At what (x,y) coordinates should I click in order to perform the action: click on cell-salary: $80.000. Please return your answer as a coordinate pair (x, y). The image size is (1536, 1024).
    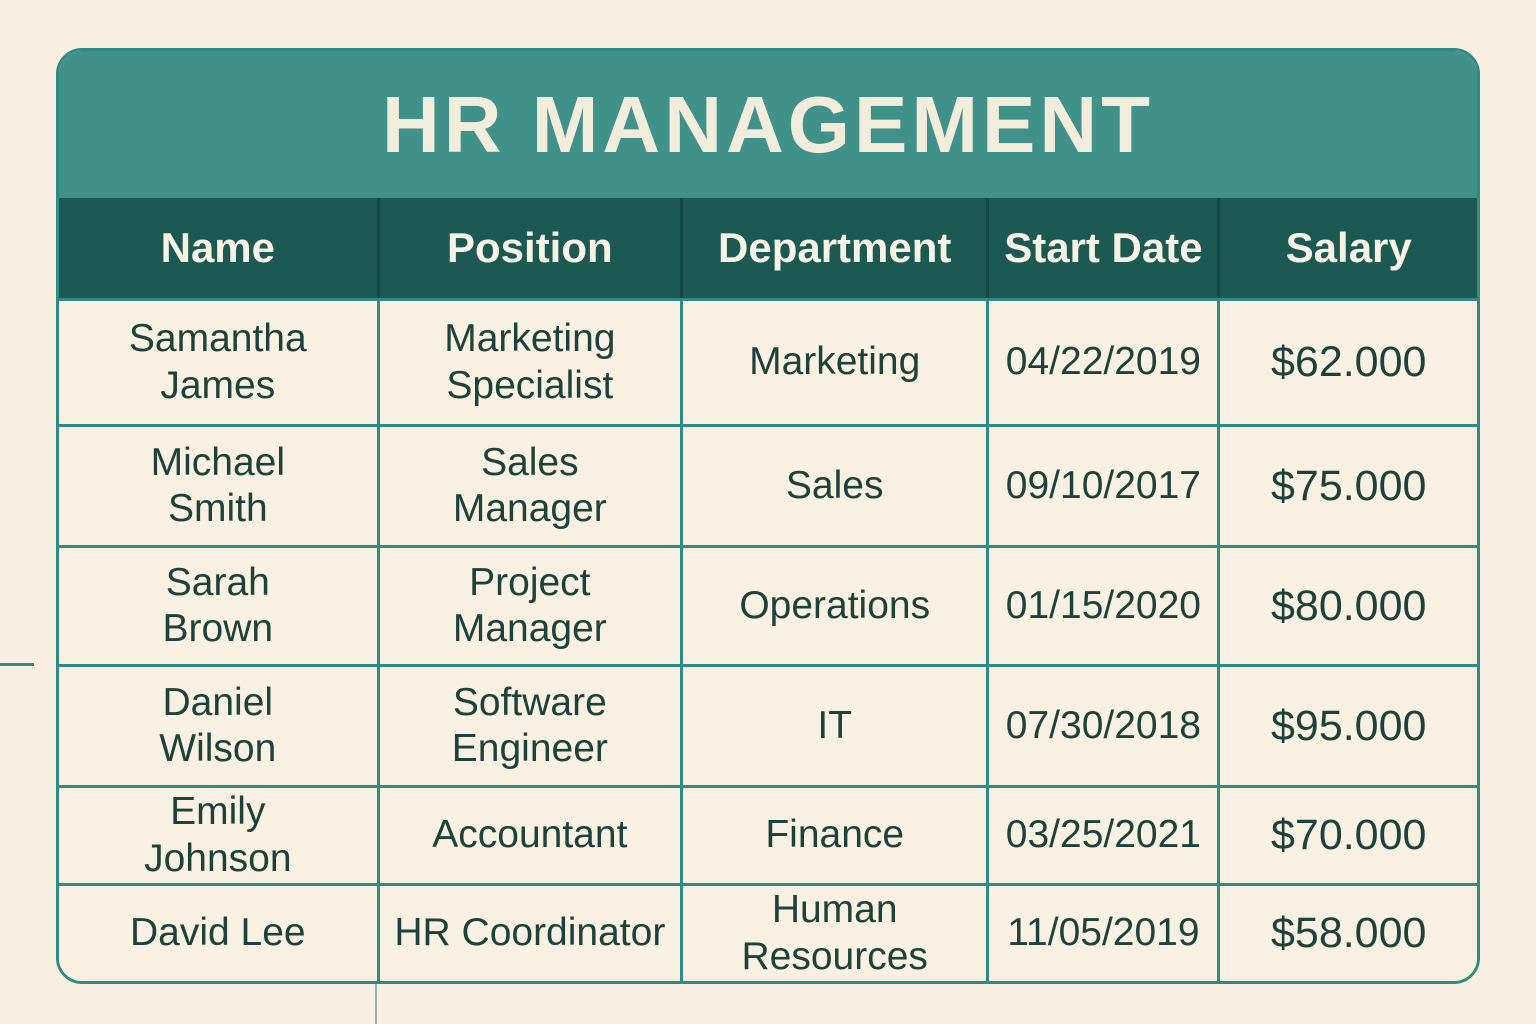
    Looking at the image, I should click on (1346, 606).